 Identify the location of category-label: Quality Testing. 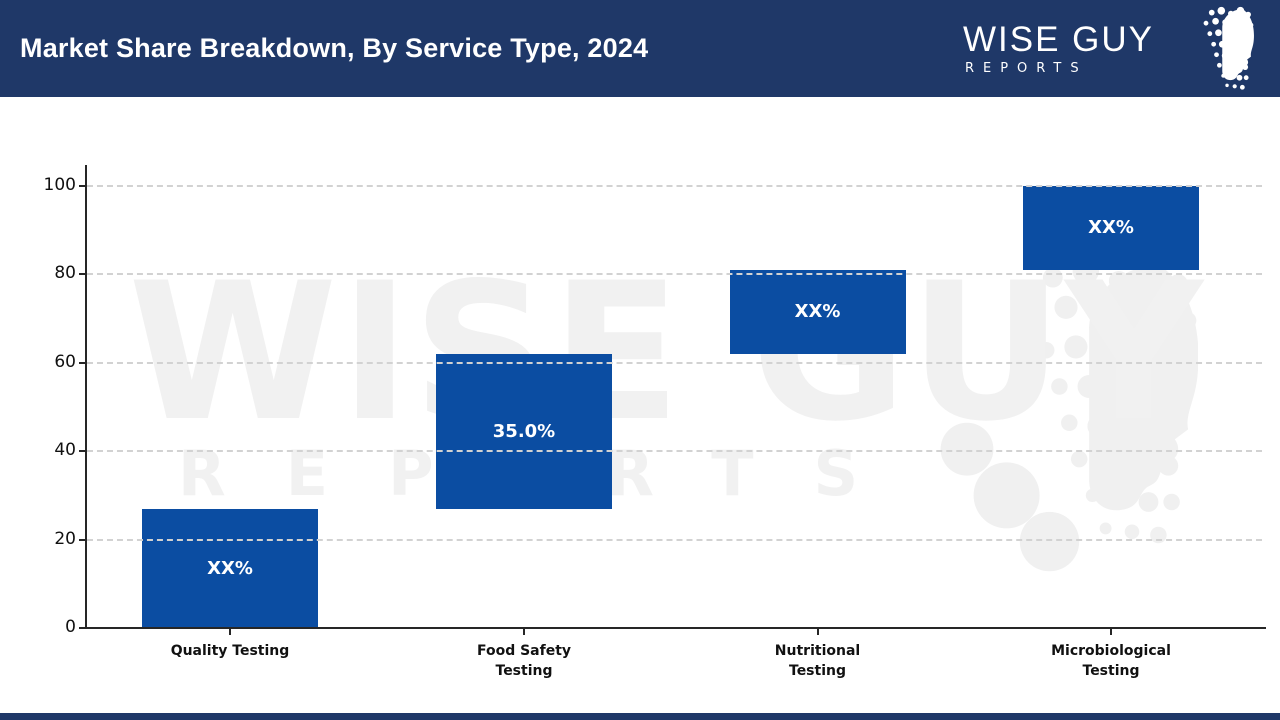
(230, 651).